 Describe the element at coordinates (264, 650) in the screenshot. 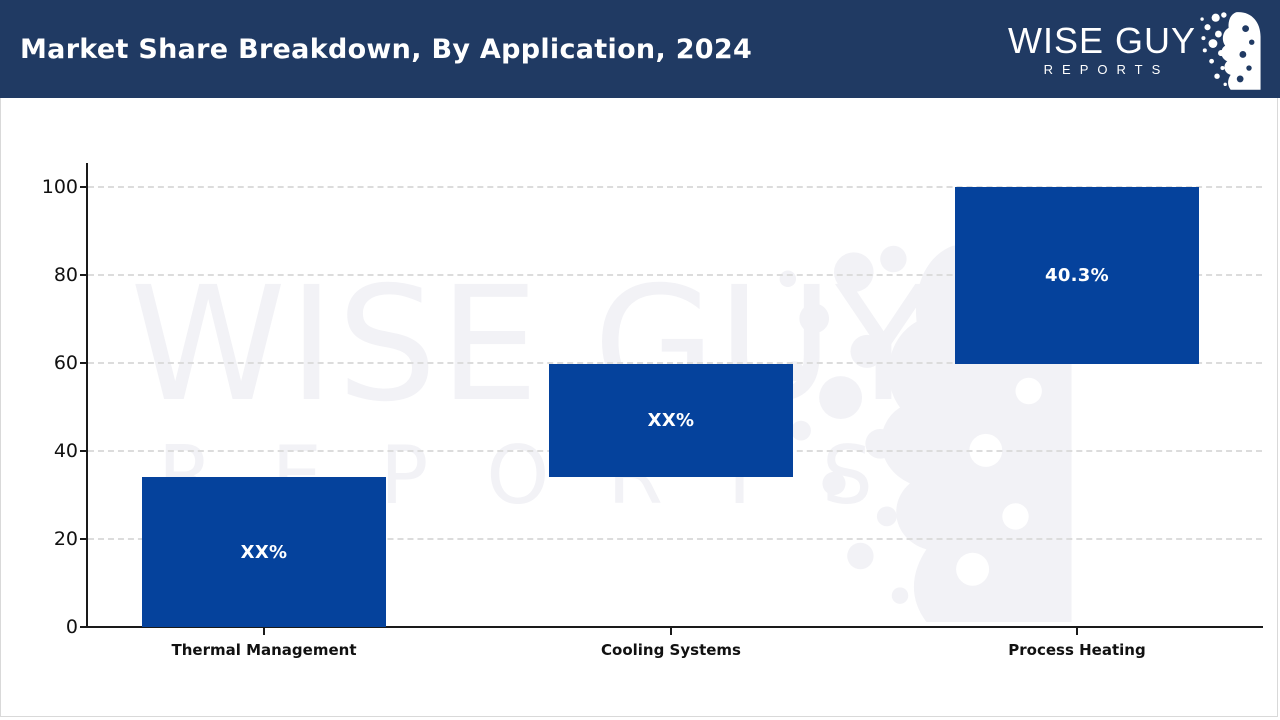

I see `x-axis-label-thermal-management: Thermal Management` at that location.